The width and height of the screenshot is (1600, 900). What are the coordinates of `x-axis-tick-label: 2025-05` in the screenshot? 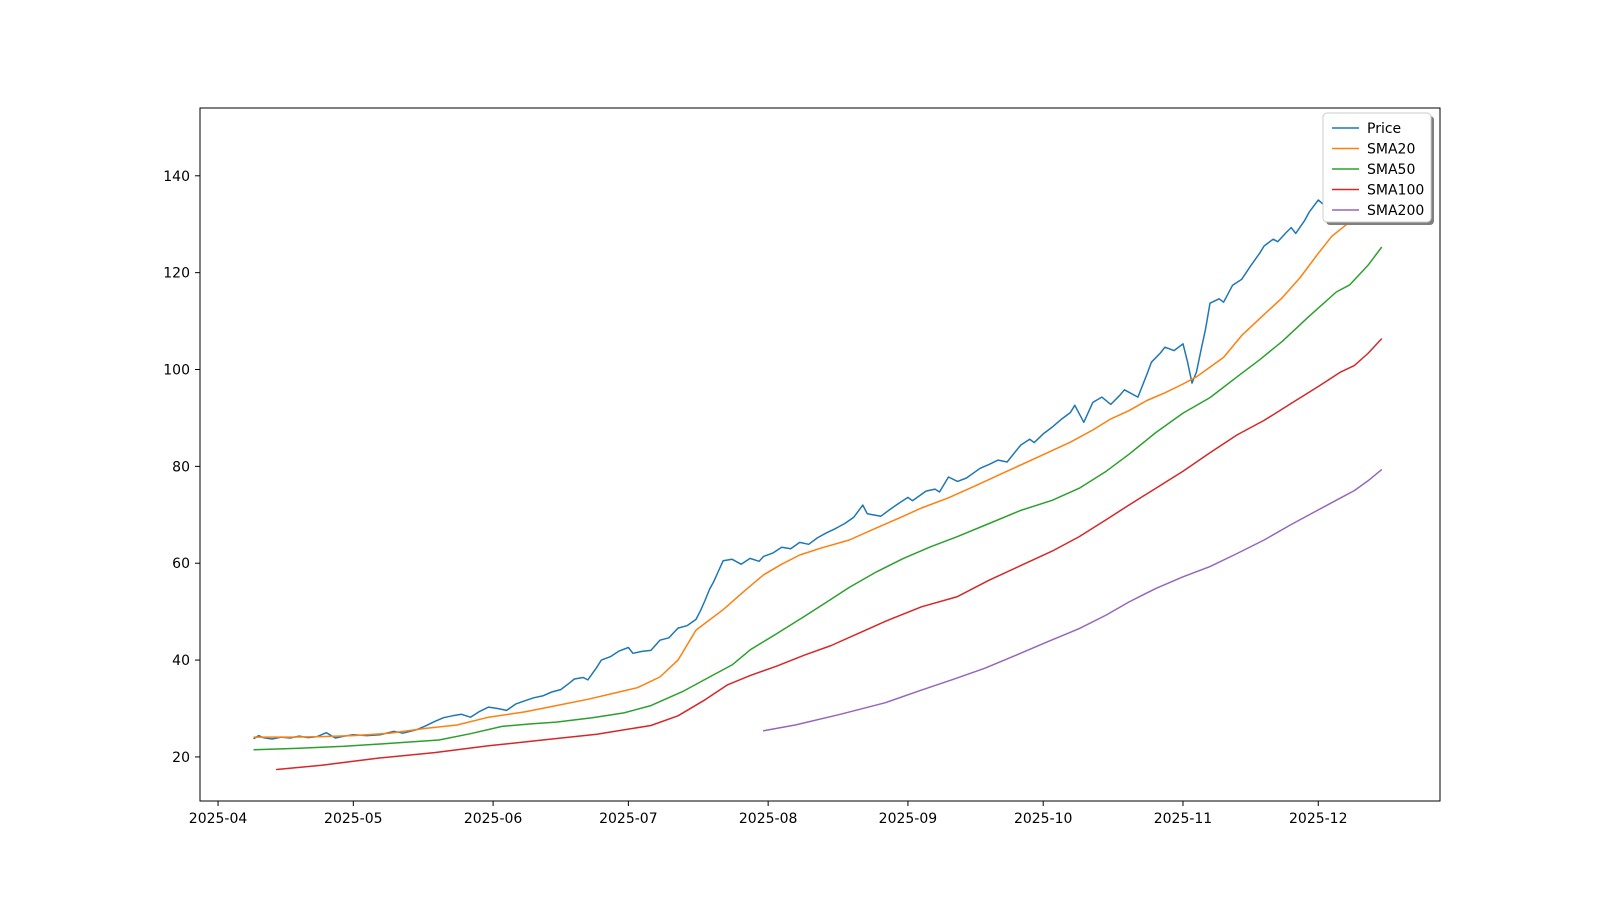 It's located at (353, 819).